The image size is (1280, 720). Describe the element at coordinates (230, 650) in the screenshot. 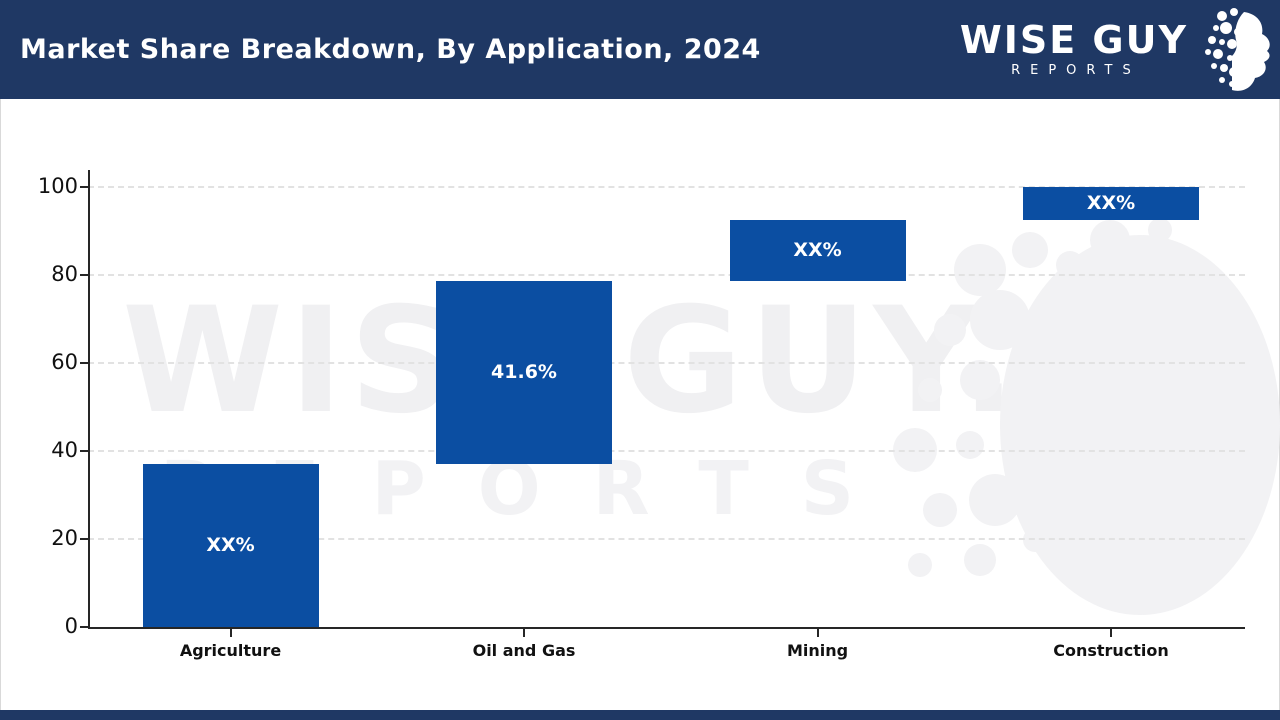

I see `x-axis-category-label: Agriculture` at that location.